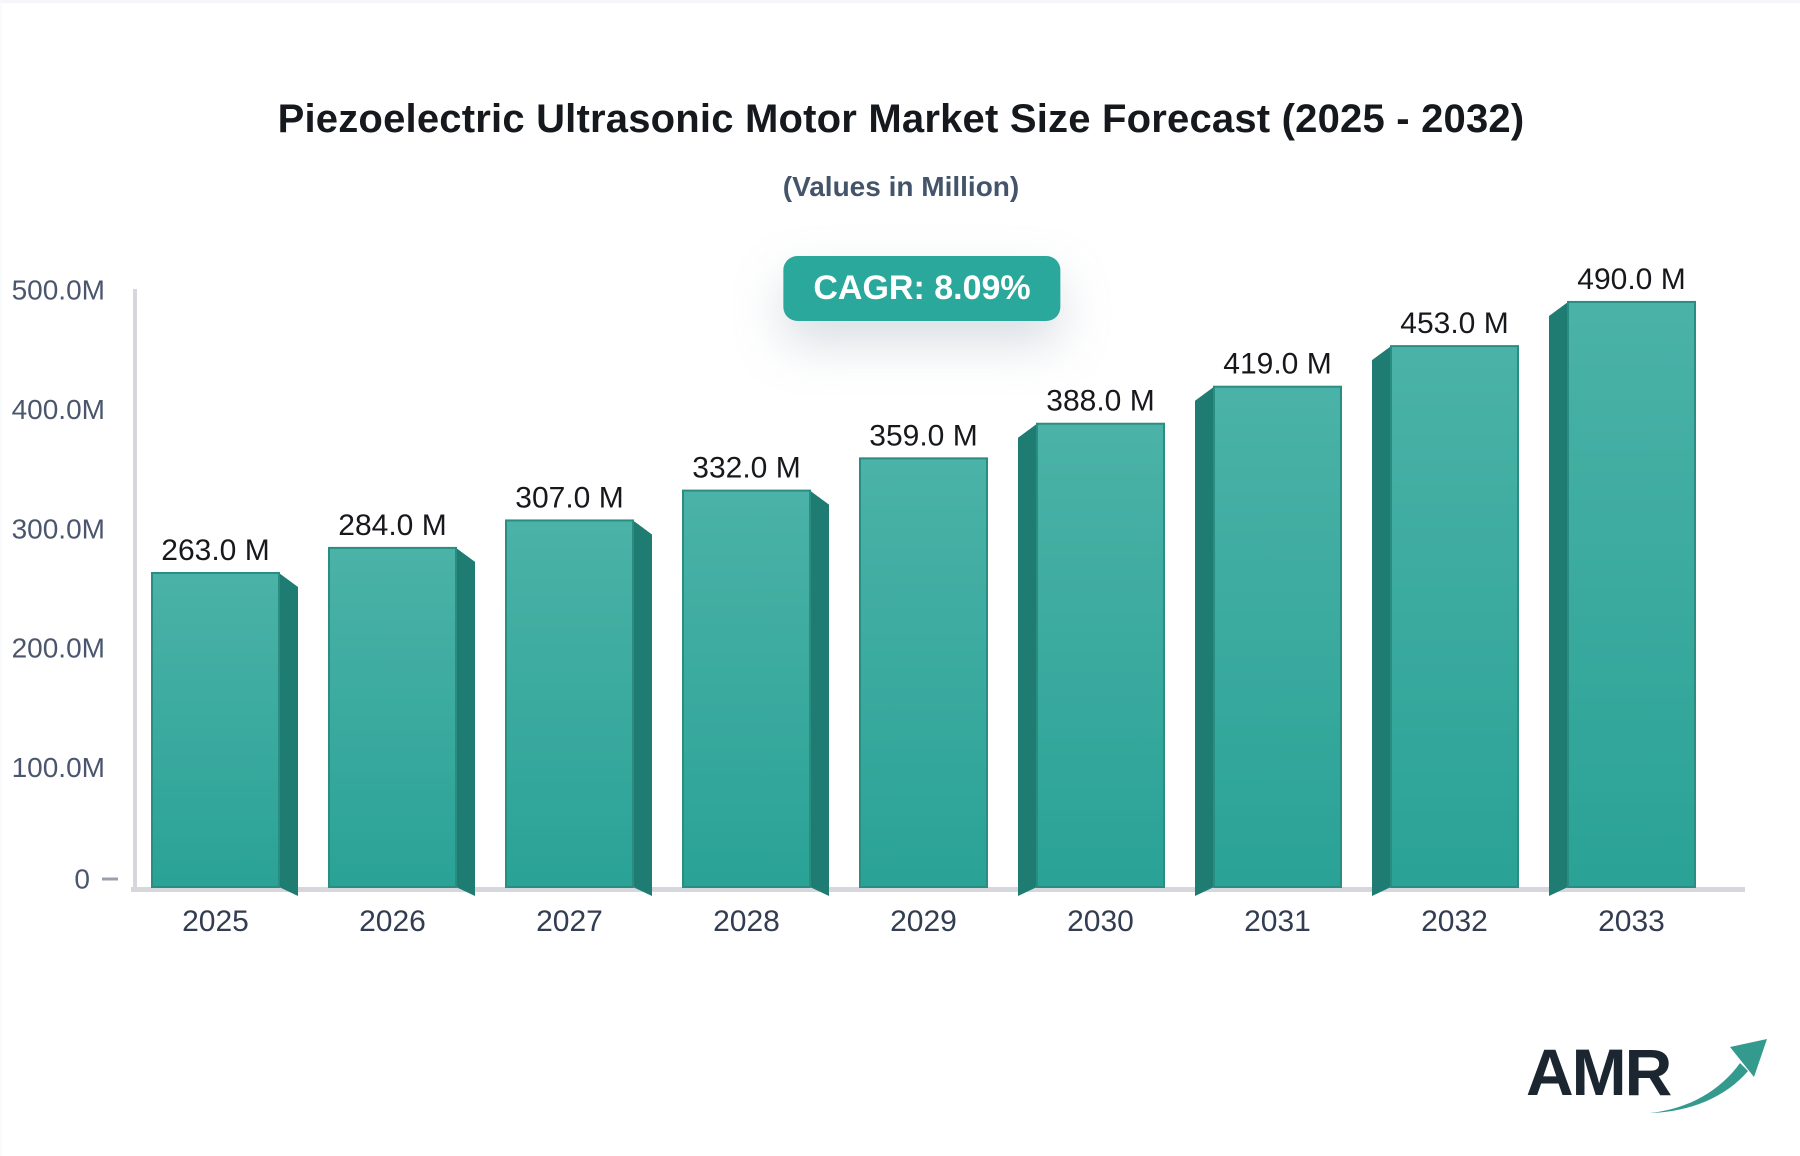 The height and width of the screenshot is (1156, 1800). I want to click on bar-group-2025: 263.0 M 2025, so click(224, 736).